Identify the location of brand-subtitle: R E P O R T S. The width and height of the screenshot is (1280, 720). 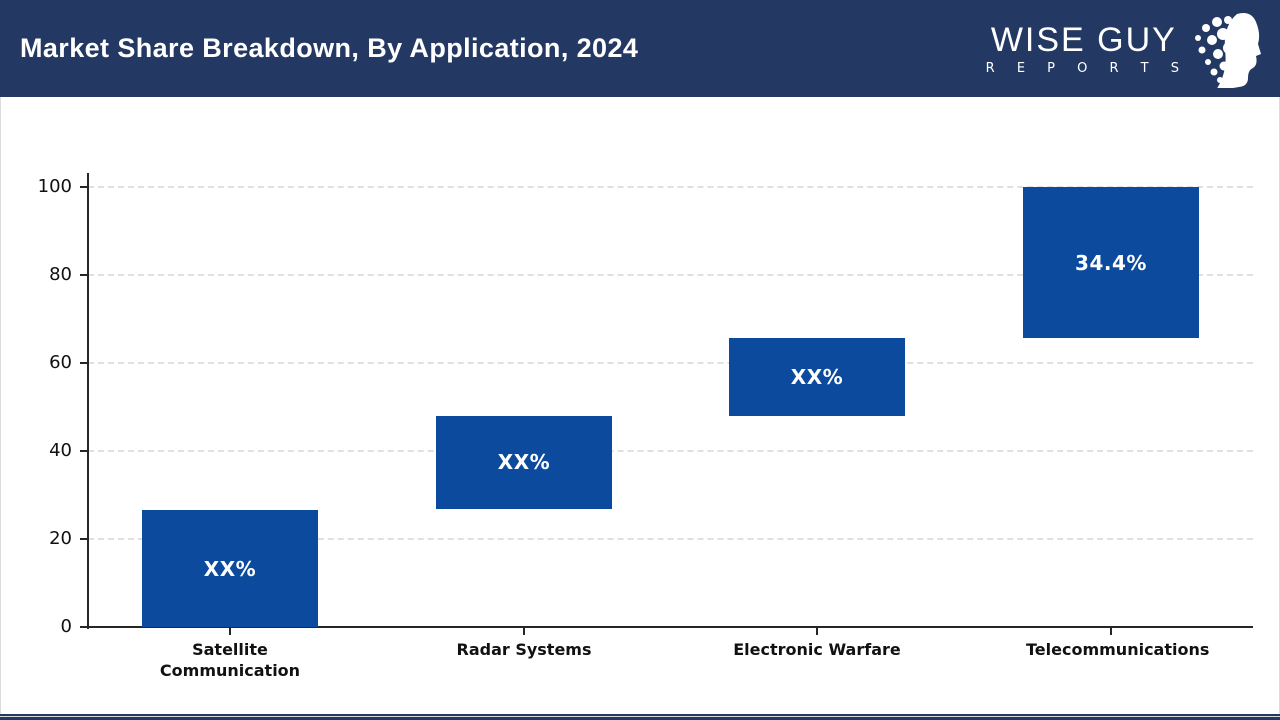
(1086, 69).